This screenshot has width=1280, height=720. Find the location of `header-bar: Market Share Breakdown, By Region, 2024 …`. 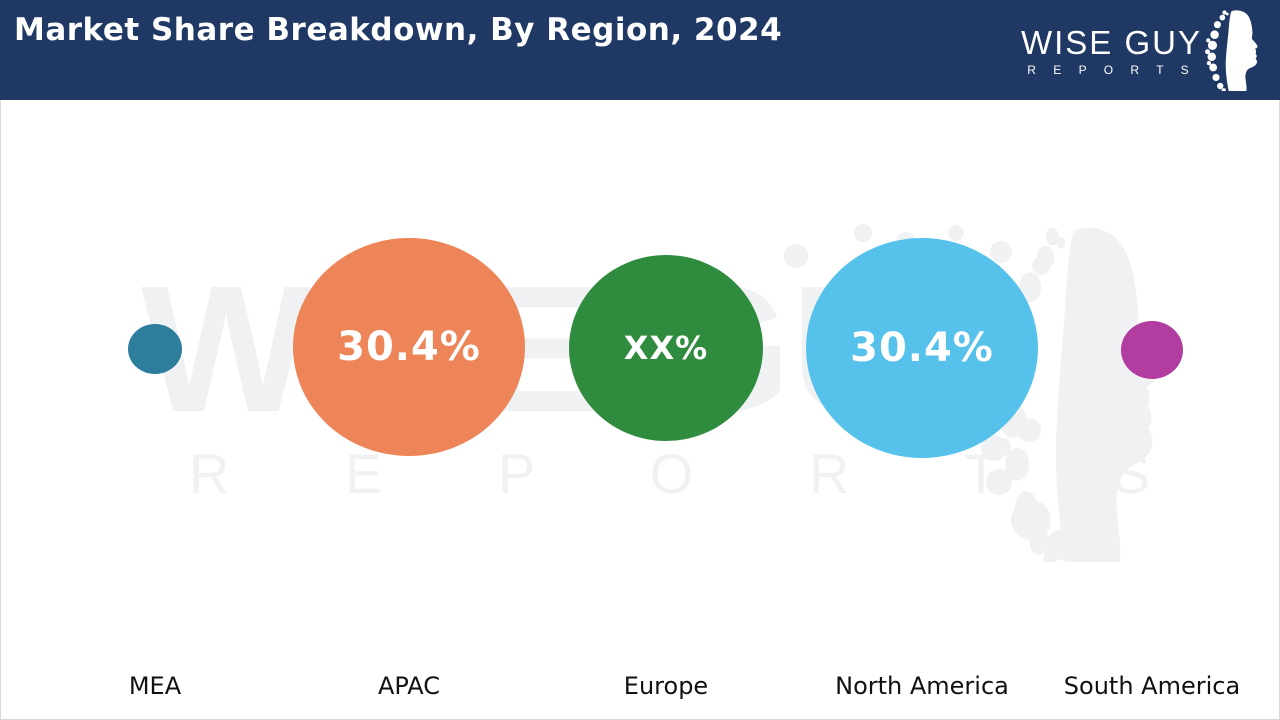

header-bar: Market Share Breakdown, By Region, 2024 … is located at coordinates (640, 50).